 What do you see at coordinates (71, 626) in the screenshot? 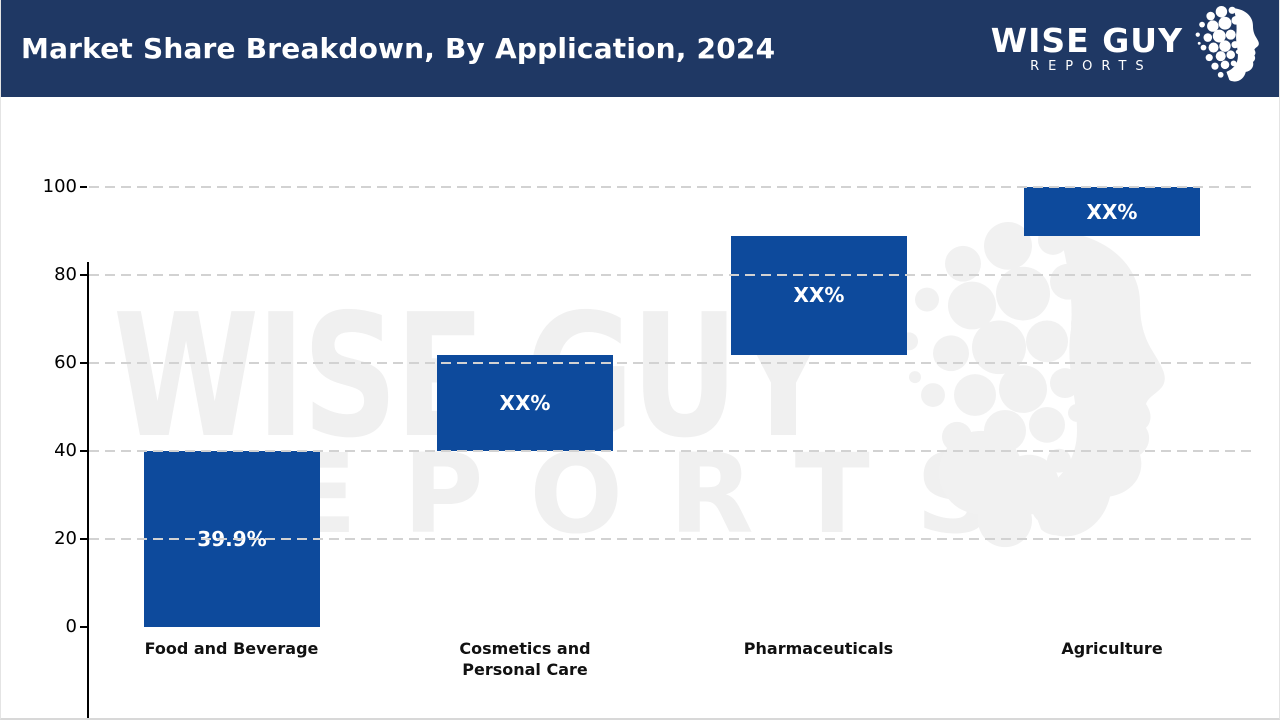
I see `y-tick-label: 0` at bounding box center [71, 626].